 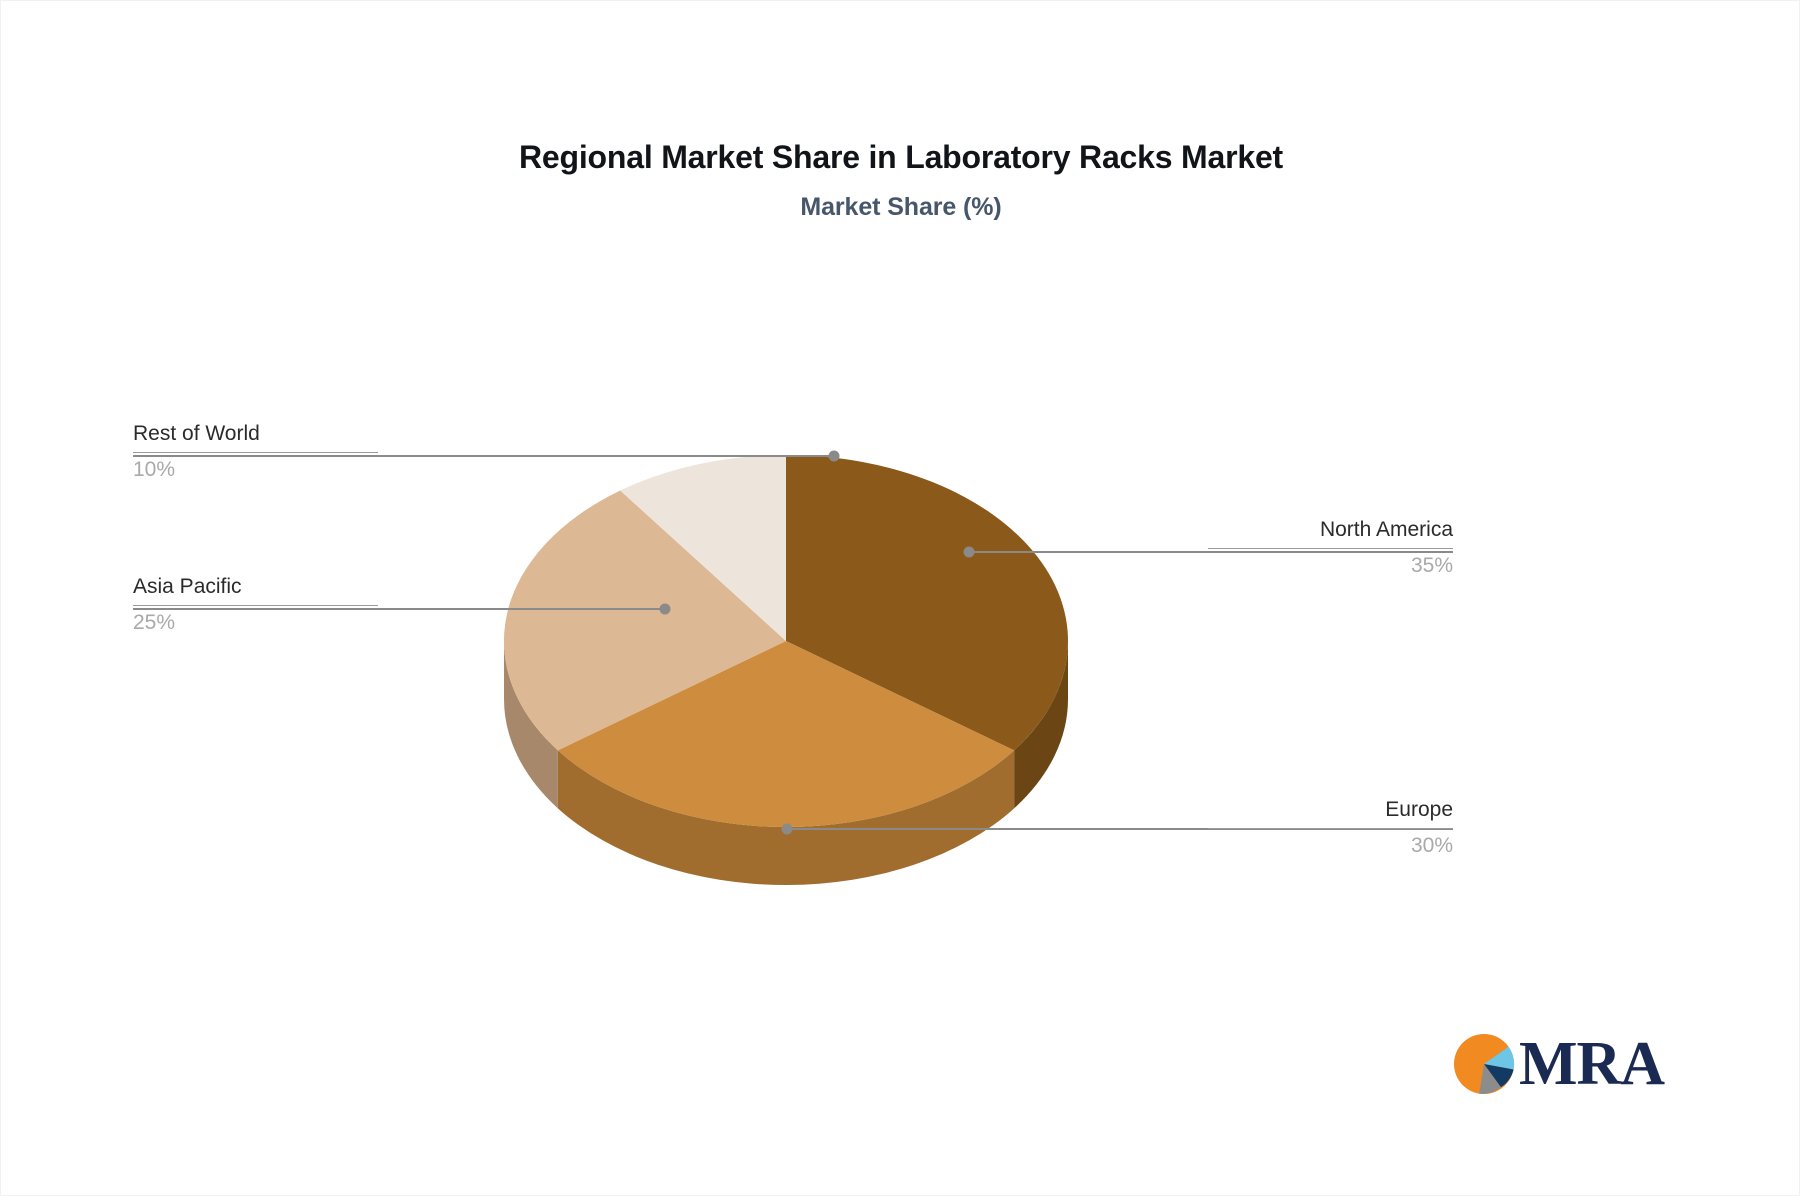 What do you see at coordinates (927, 603) in the screenshot?
I see `pie-slice-north-america` at bounding box center [927, 603].